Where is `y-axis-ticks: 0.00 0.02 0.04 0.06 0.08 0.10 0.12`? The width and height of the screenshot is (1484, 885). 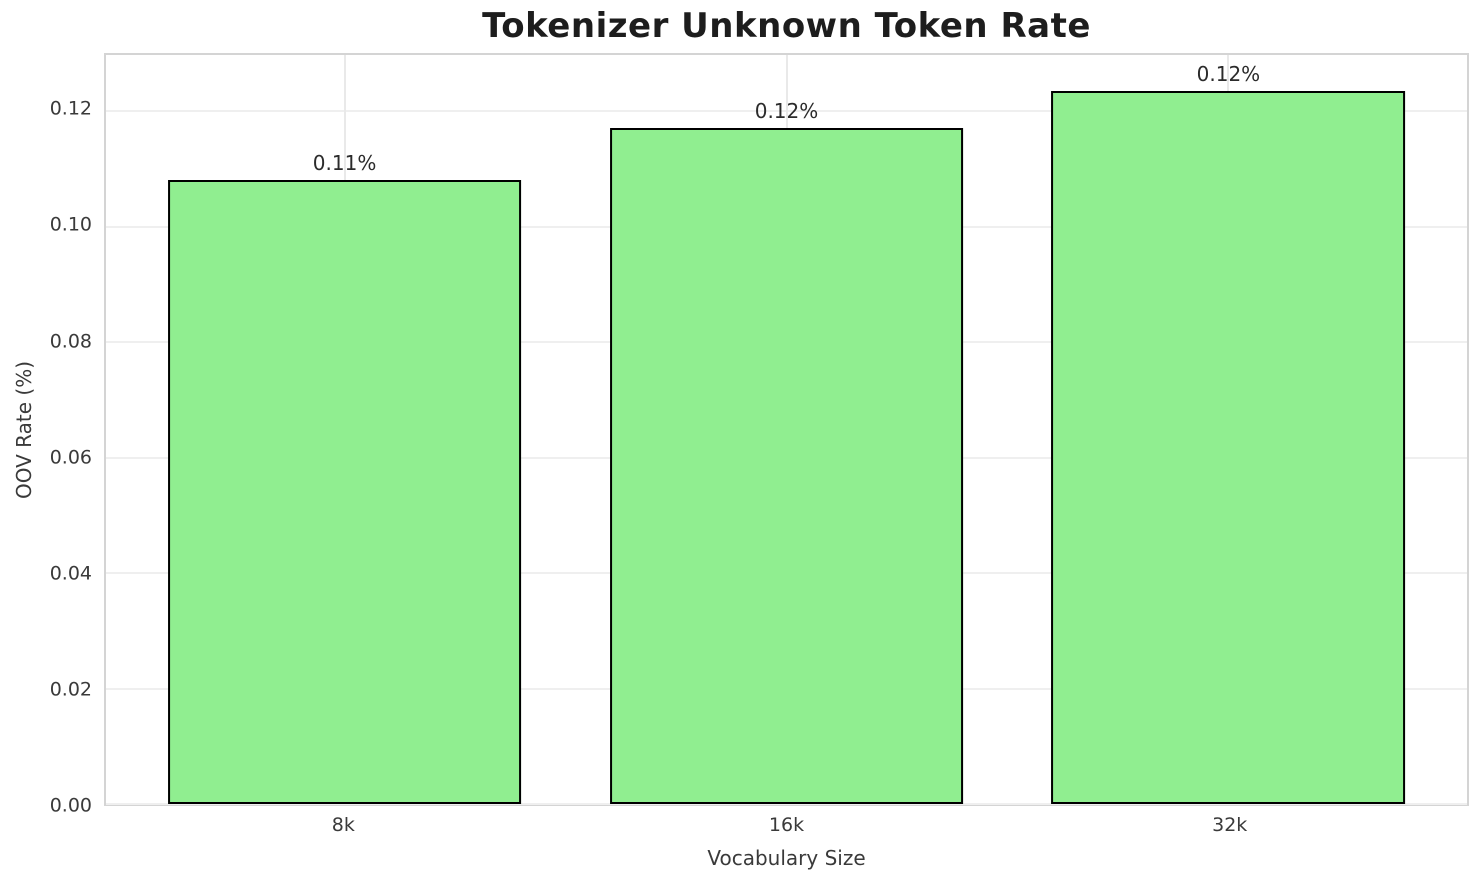 y-axis-ticks: 0.00 0.02 0.04 0.06 0.08 0.10 0.12 is located at coordinates (46, 434).